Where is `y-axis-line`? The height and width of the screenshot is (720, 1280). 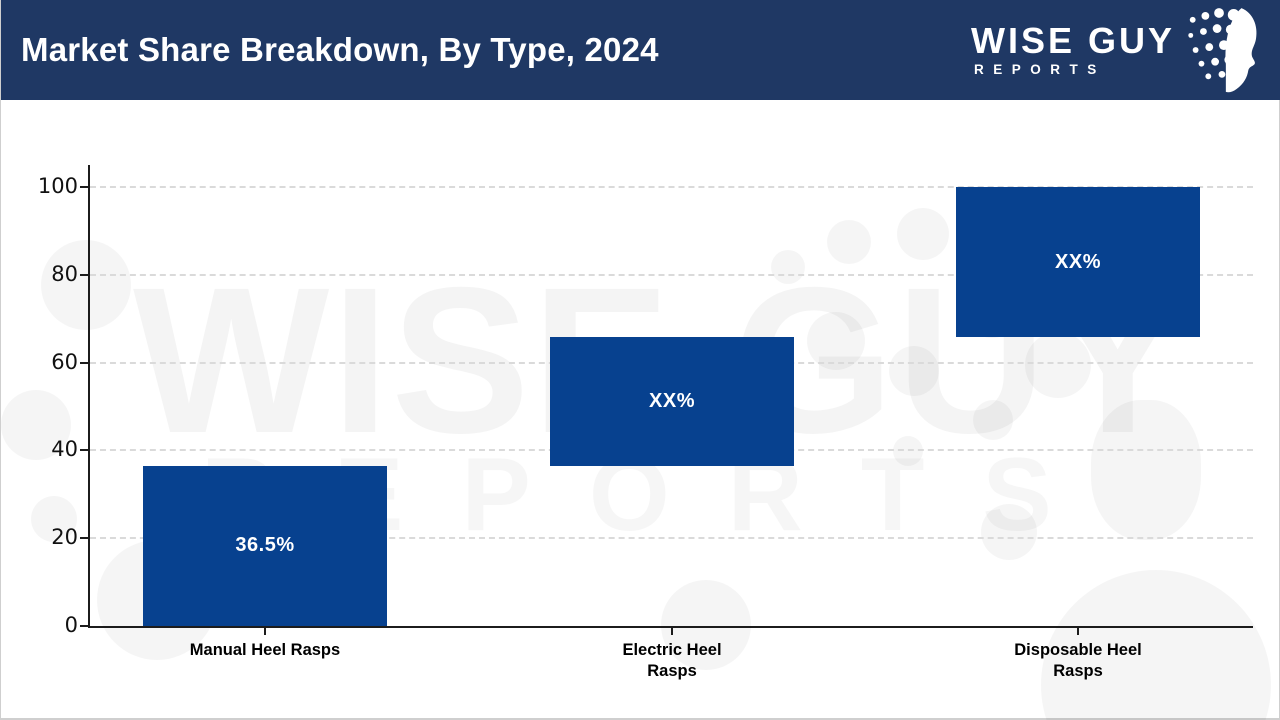
y-axis-line is located at coordinates (89, 396).